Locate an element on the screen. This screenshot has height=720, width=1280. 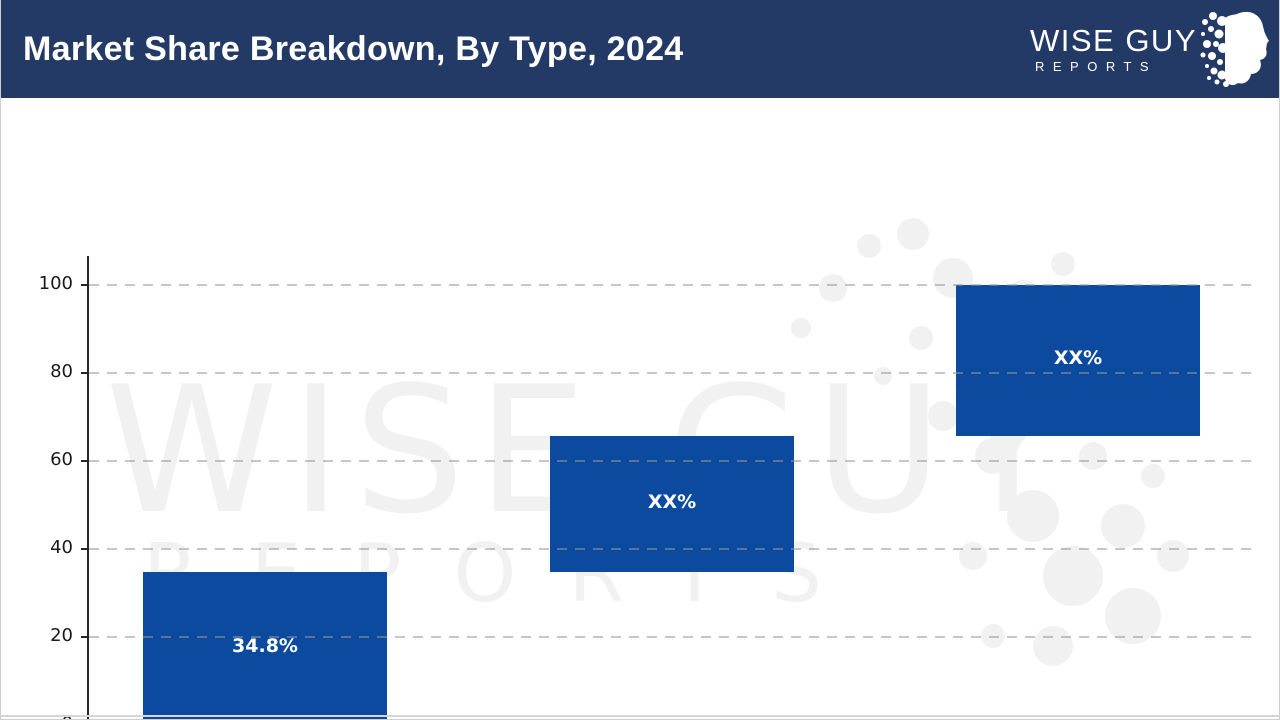
bar-value-label: 34.8% is located at coordinates (265, 646).